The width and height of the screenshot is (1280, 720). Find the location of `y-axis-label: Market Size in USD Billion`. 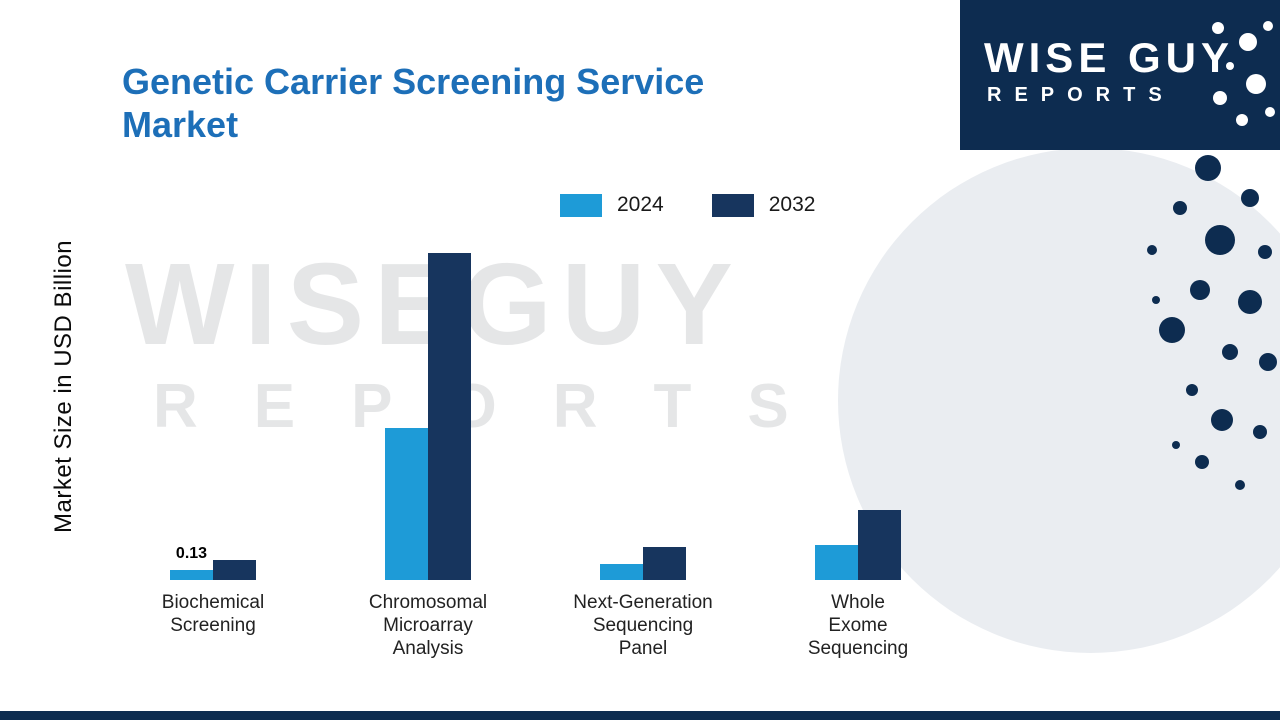

y-axis-label: Market Size in USD Billion is located at coordinates (63, 386).